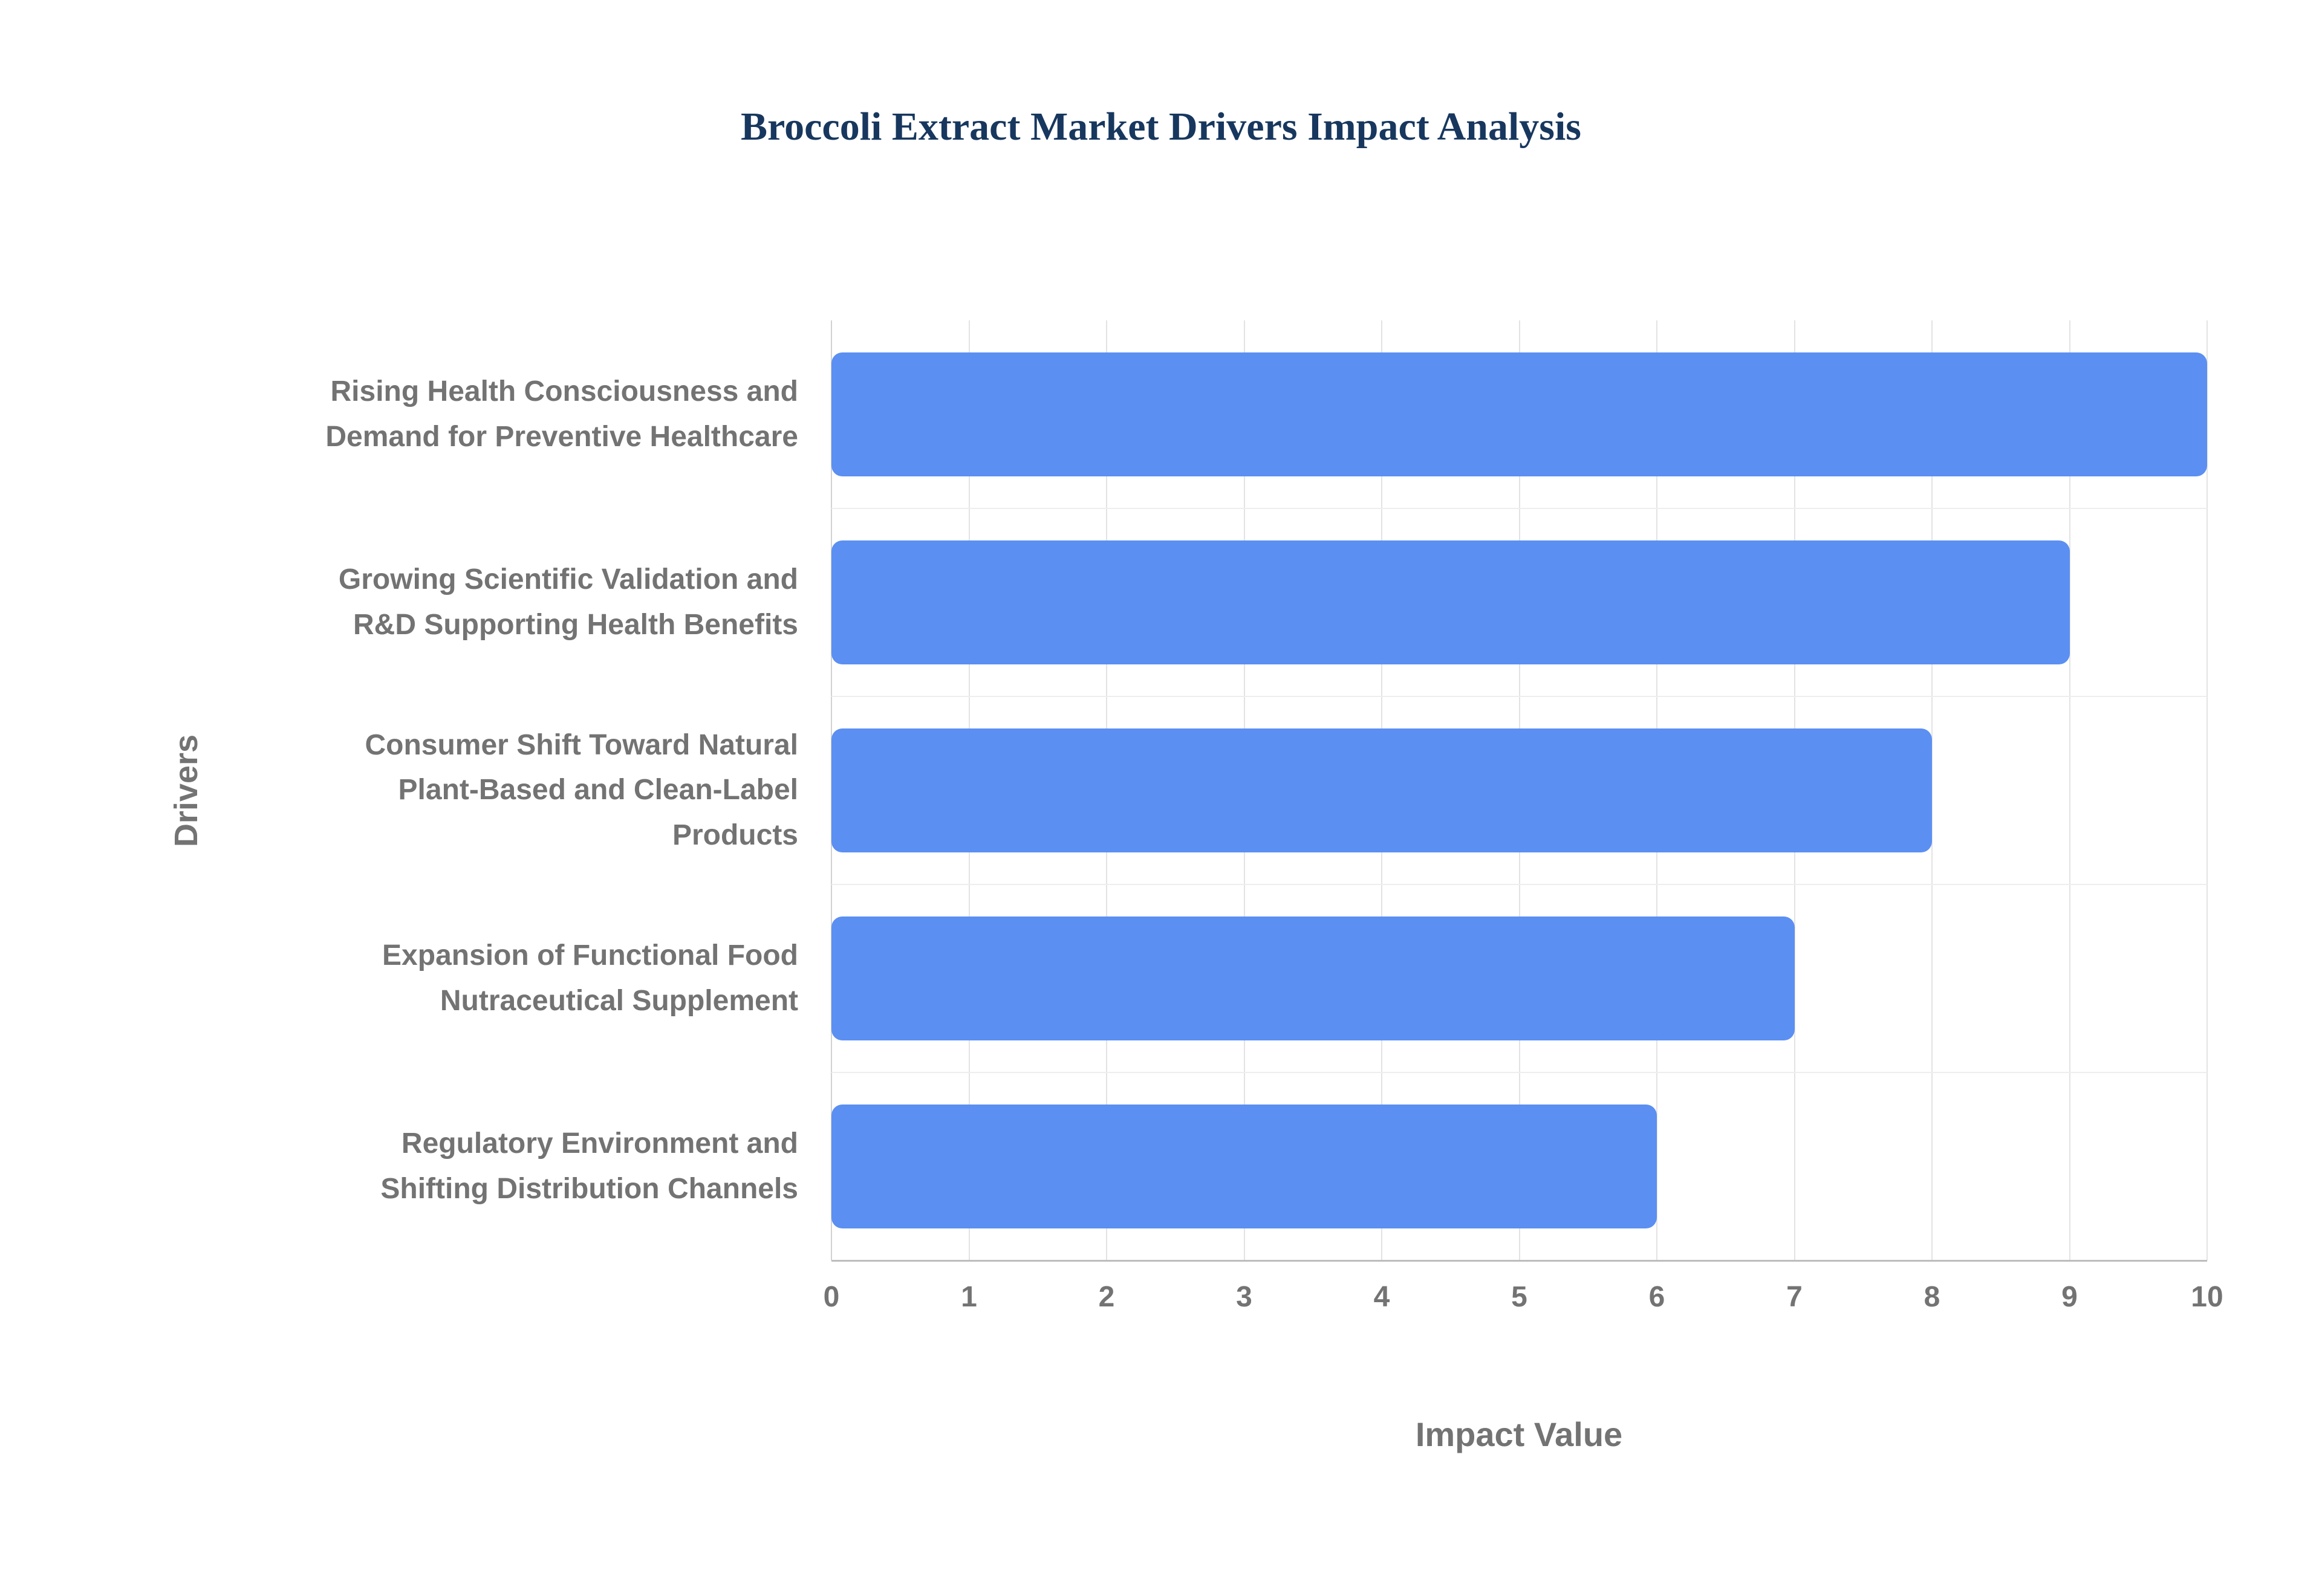  I want to click on x-tick-label: 9, so click(2069, 1297).